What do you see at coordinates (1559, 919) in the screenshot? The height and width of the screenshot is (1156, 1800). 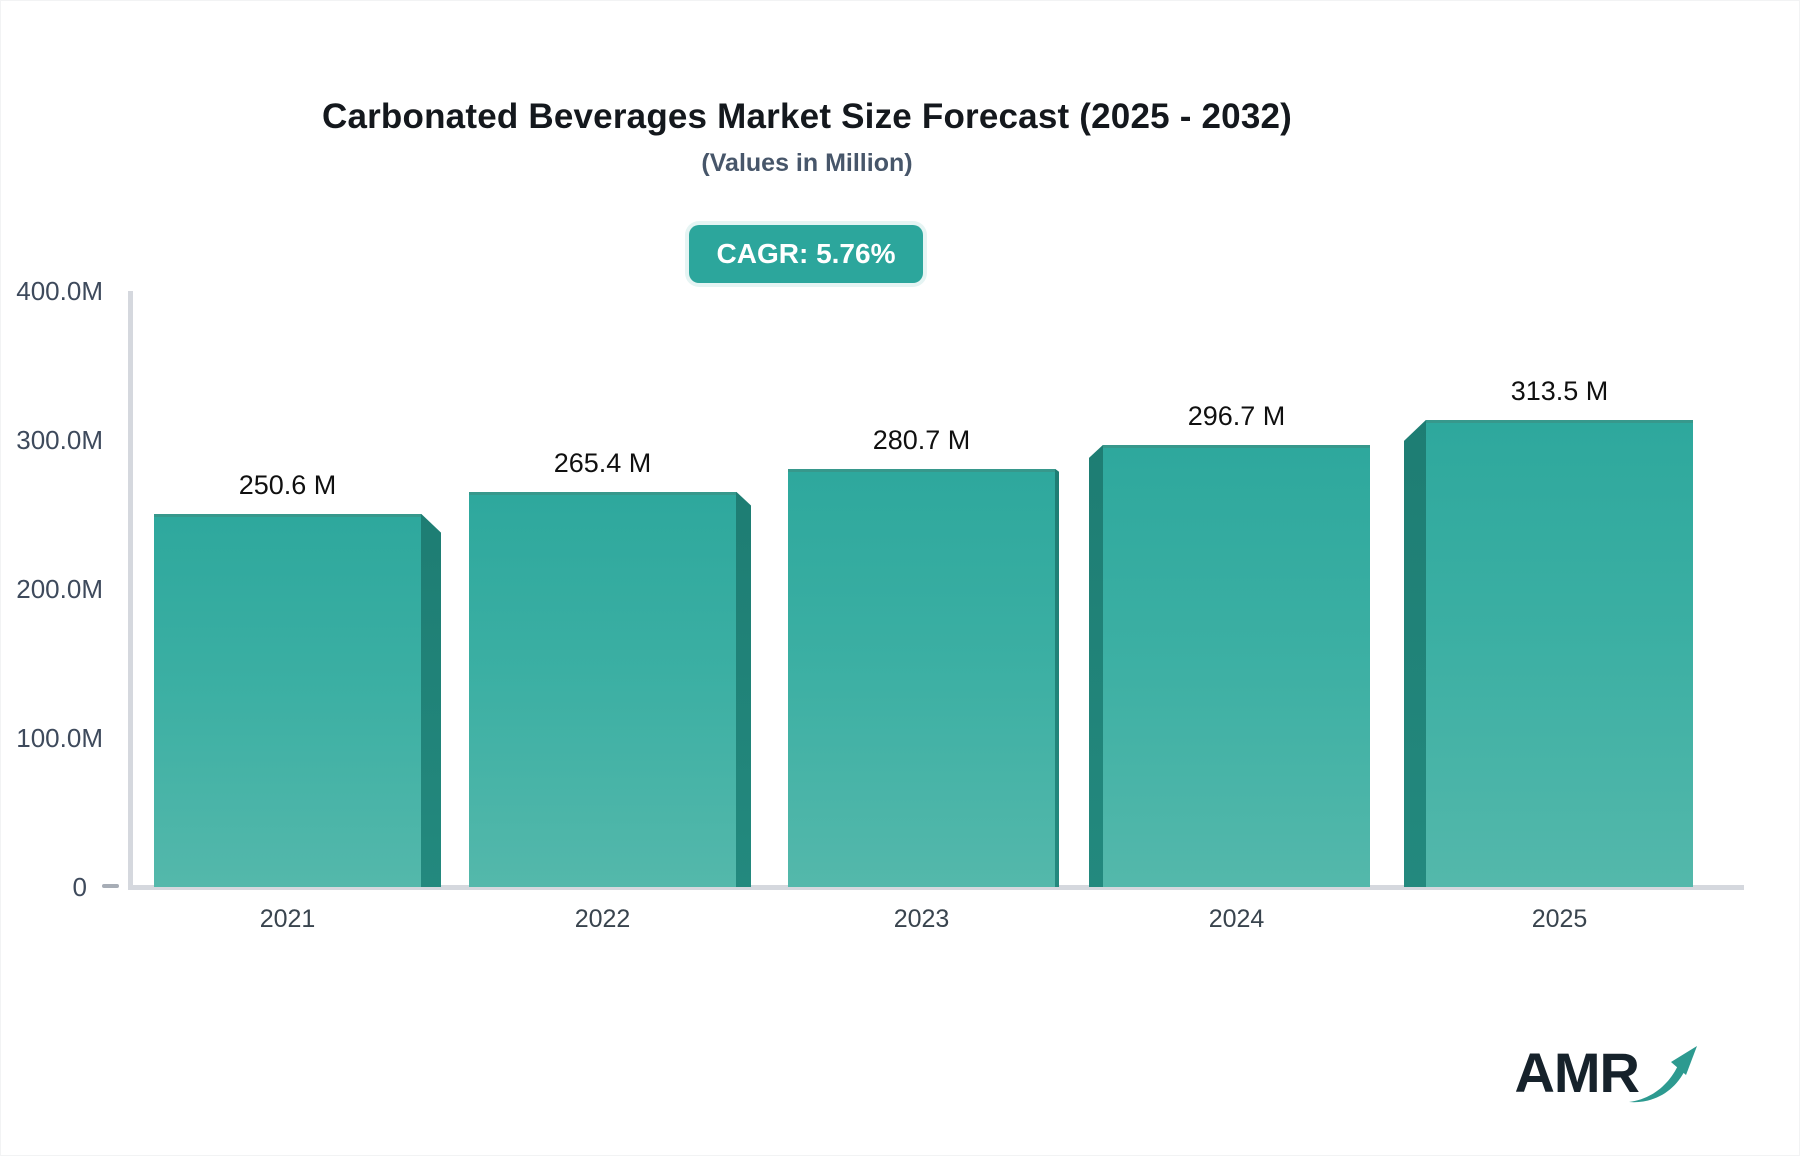 I see `x-axis-category-label: 2025` at bounding box center [1559, 919].